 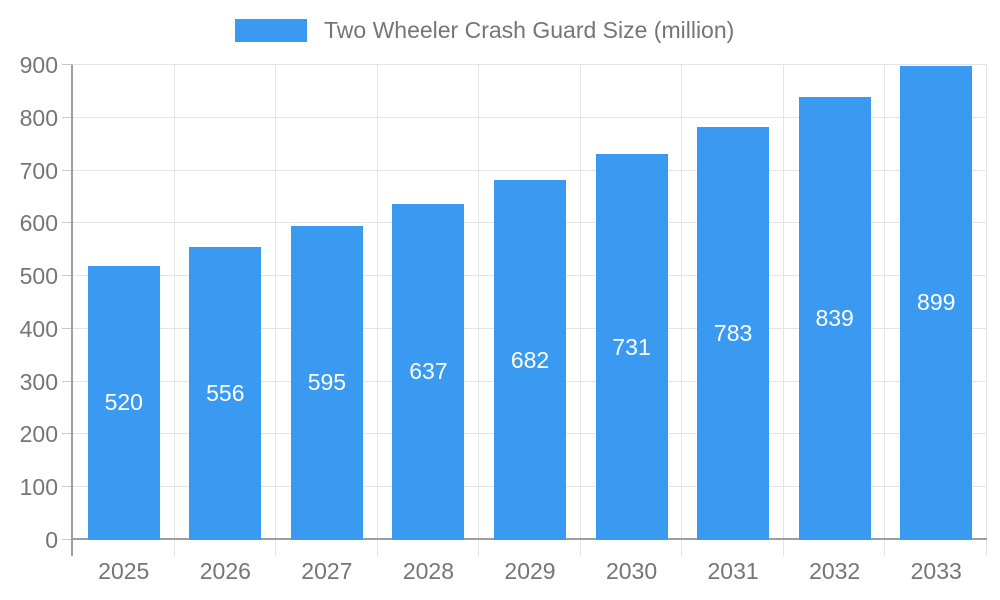 I want to click on bar-value-label-2028: 637, so click(x=428, y=371).